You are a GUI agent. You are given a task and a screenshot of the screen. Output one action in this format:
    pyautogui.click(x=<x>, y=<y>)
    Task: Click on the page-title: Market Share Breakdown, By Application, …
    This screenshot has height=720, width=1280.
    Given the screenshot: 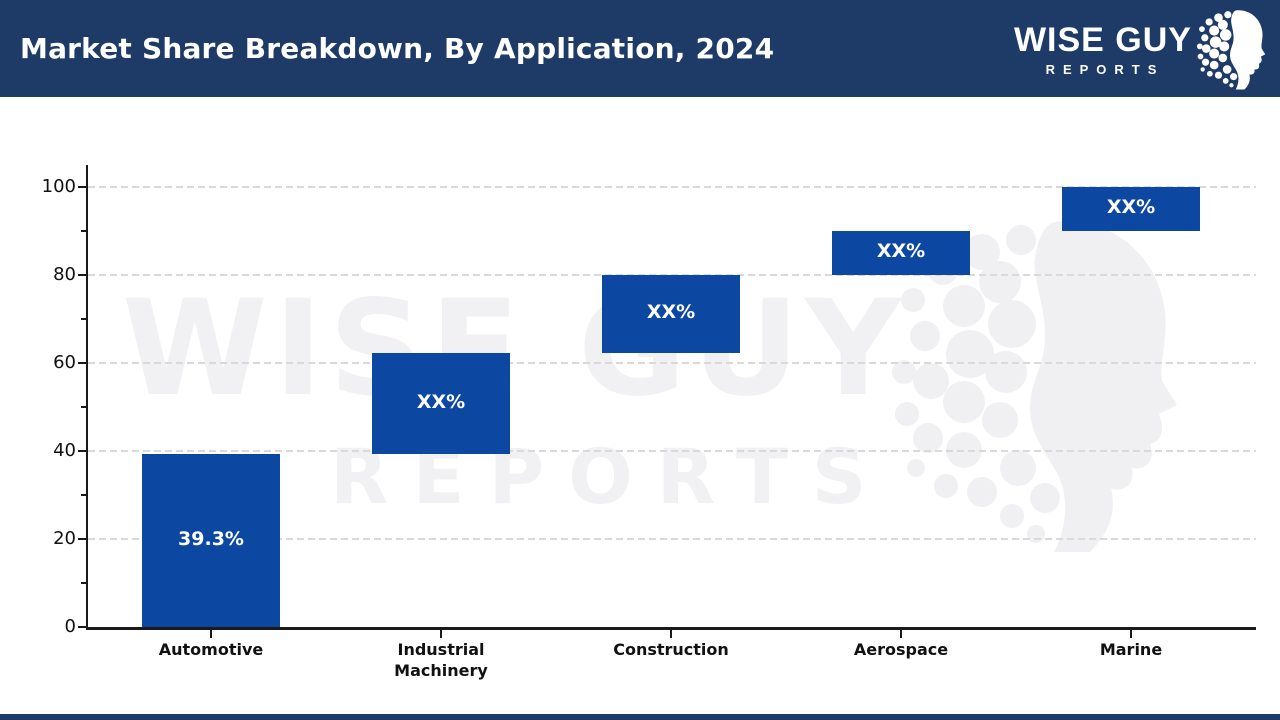 What is the action you would take?
    pyautogui.click(x=397, y=48)
    